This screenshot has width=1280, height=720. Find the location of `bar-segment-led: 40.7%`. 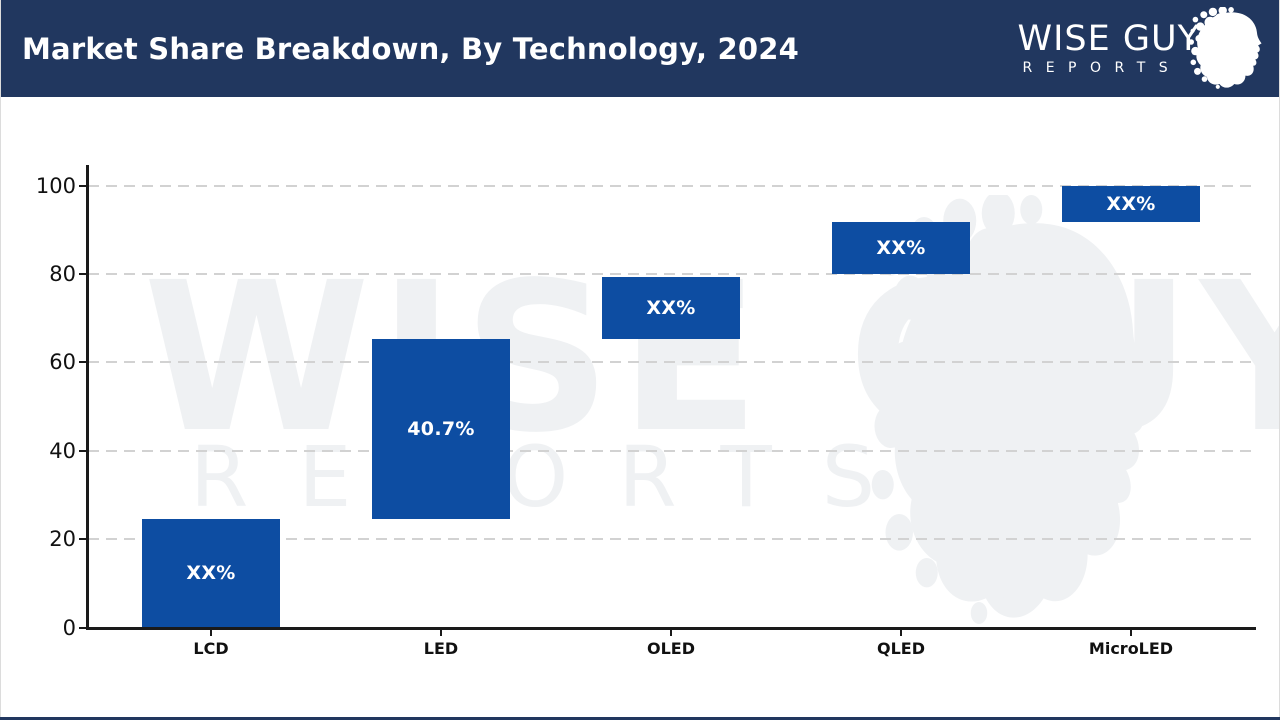

bar-segment-led: 40.7% is located at coordinates (441, 429).